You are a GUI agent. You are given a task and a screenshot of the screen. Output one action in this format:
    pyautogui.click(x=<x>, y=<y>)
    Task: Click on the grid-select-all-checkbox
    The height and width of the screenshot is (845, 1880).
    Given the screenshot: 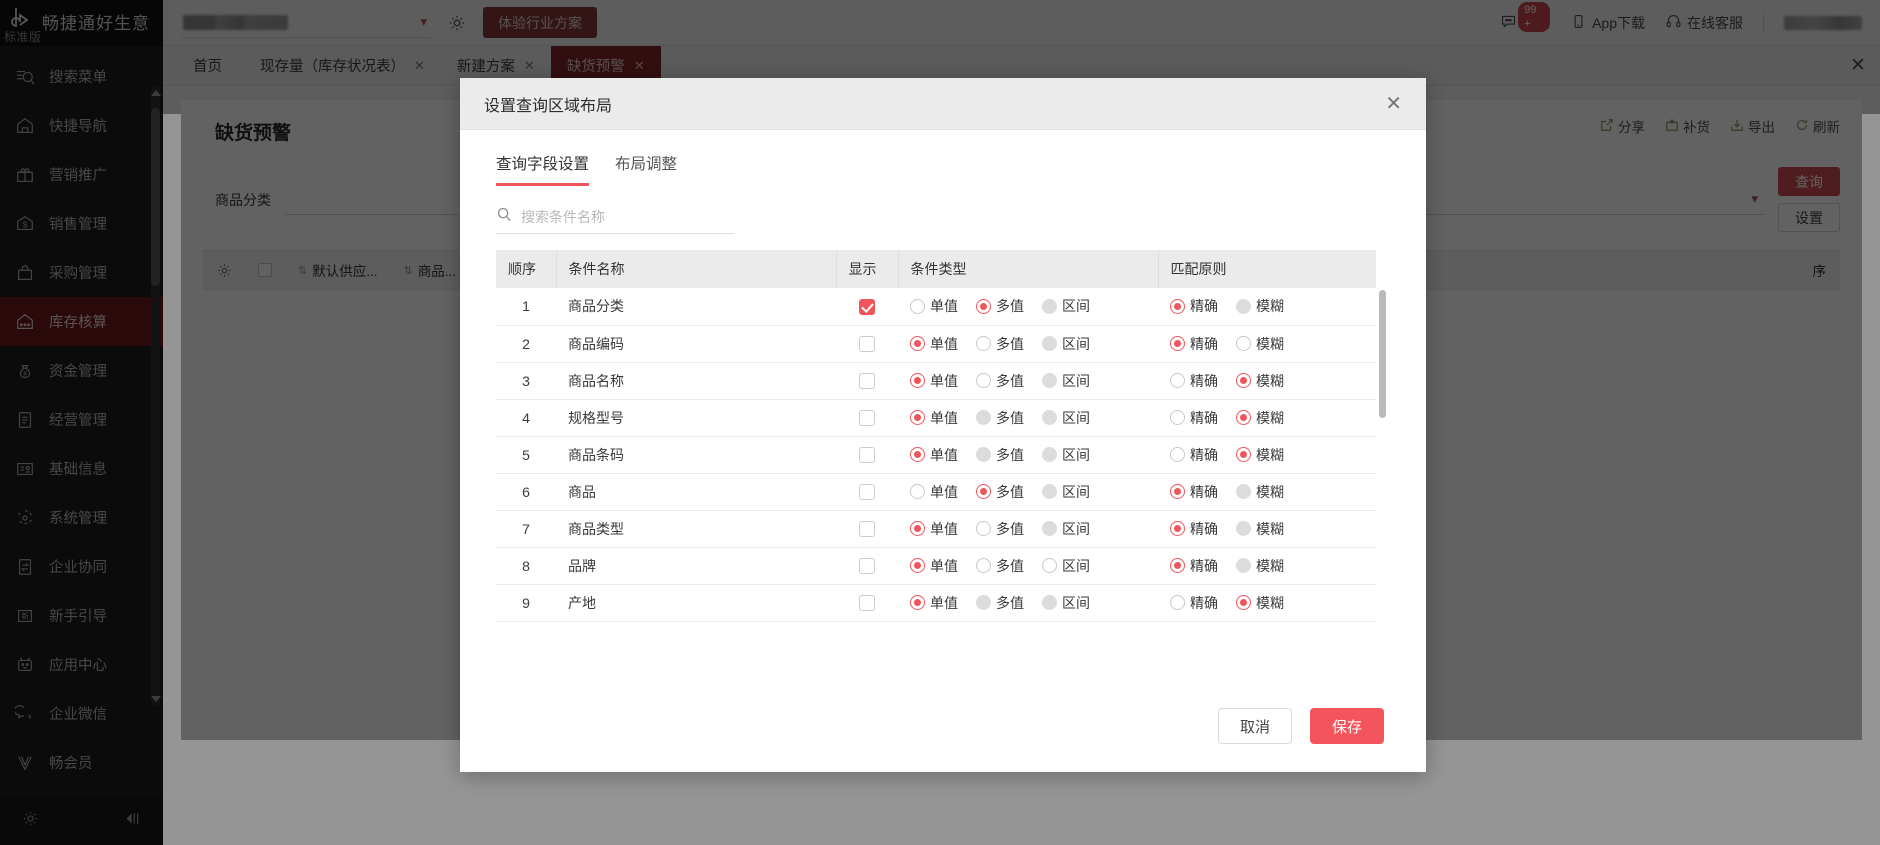 What is the action you would take?
    pyautogui.click(x=265, y=270)
    